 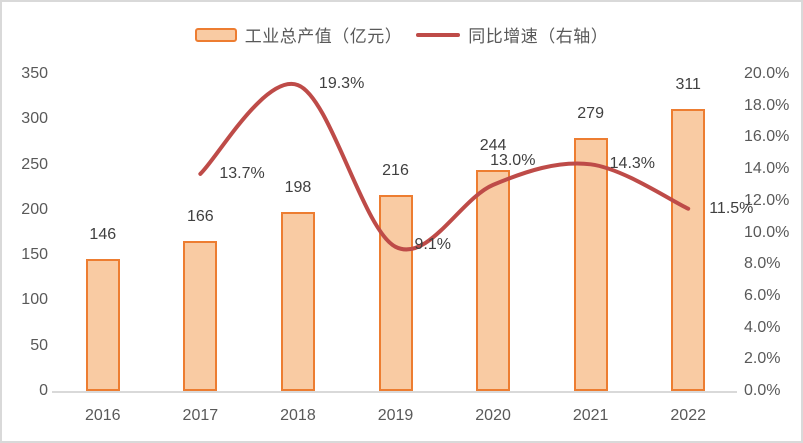 What do you see at coordinates (395, 293) in the screenshot?
I see `bar-2019` at bounding box center [395, 293].